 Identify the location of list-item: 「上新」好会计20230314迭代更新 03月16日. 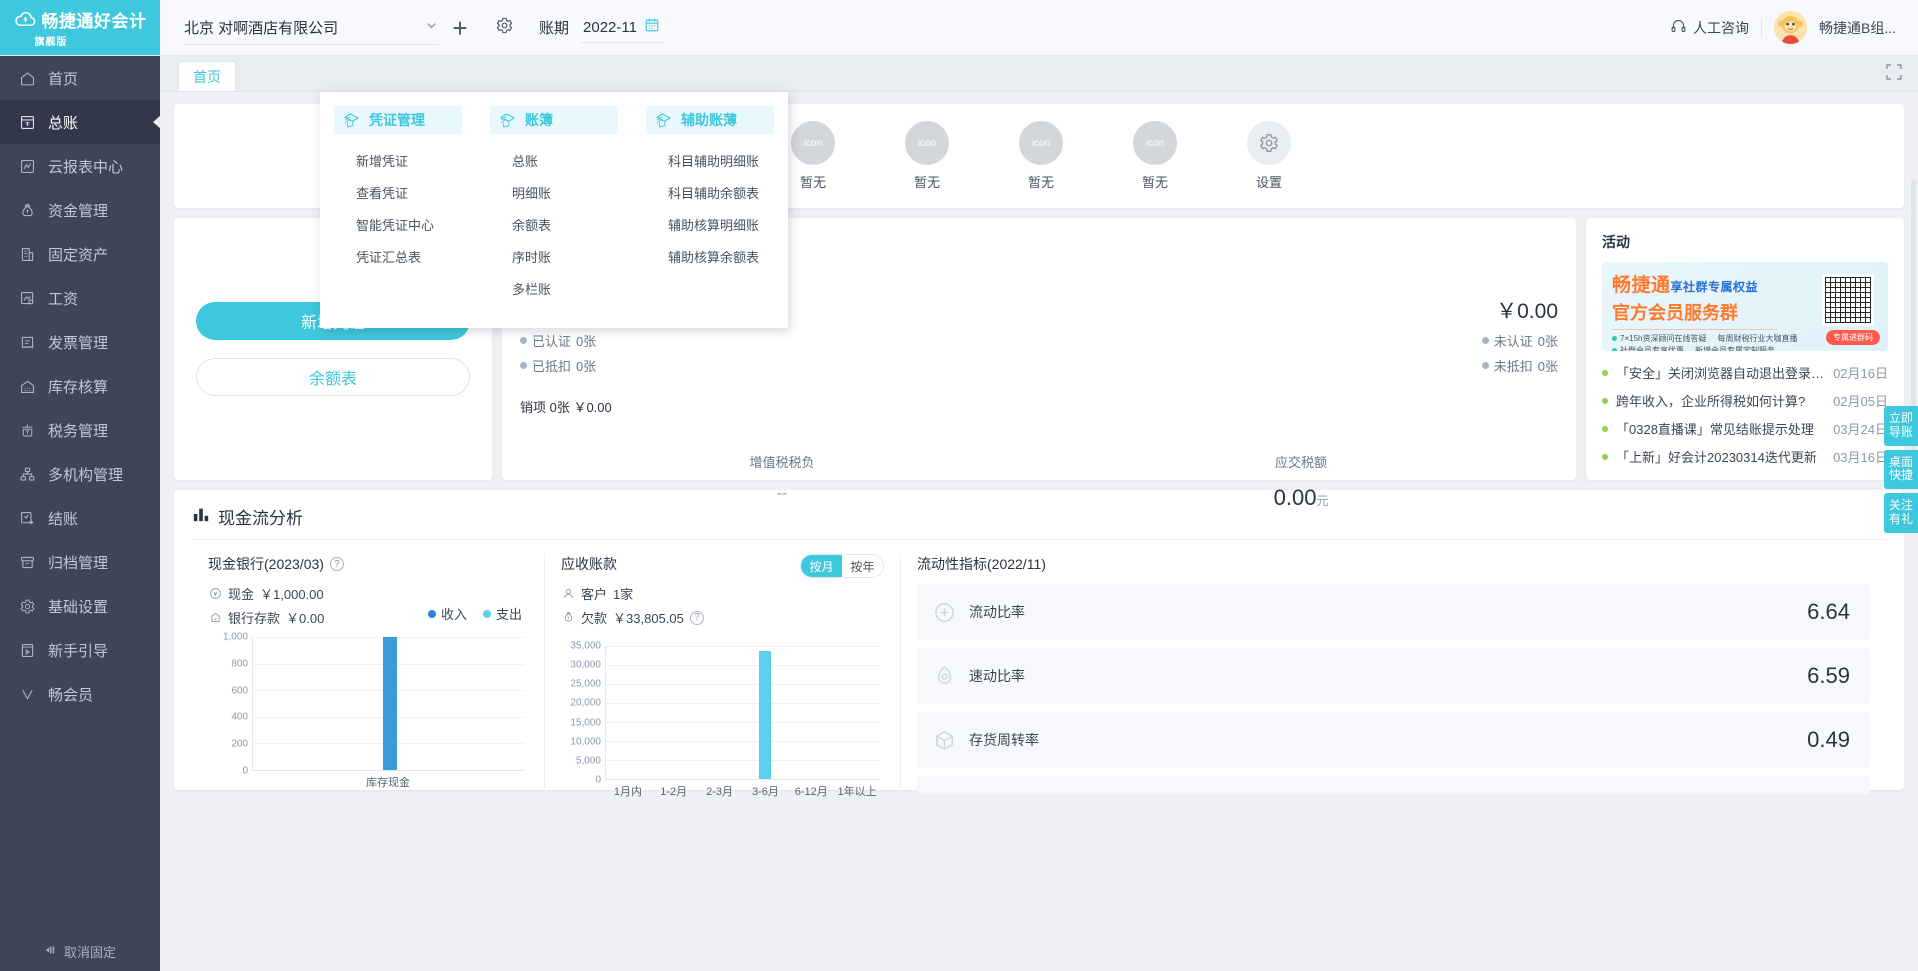
(1745, 456).